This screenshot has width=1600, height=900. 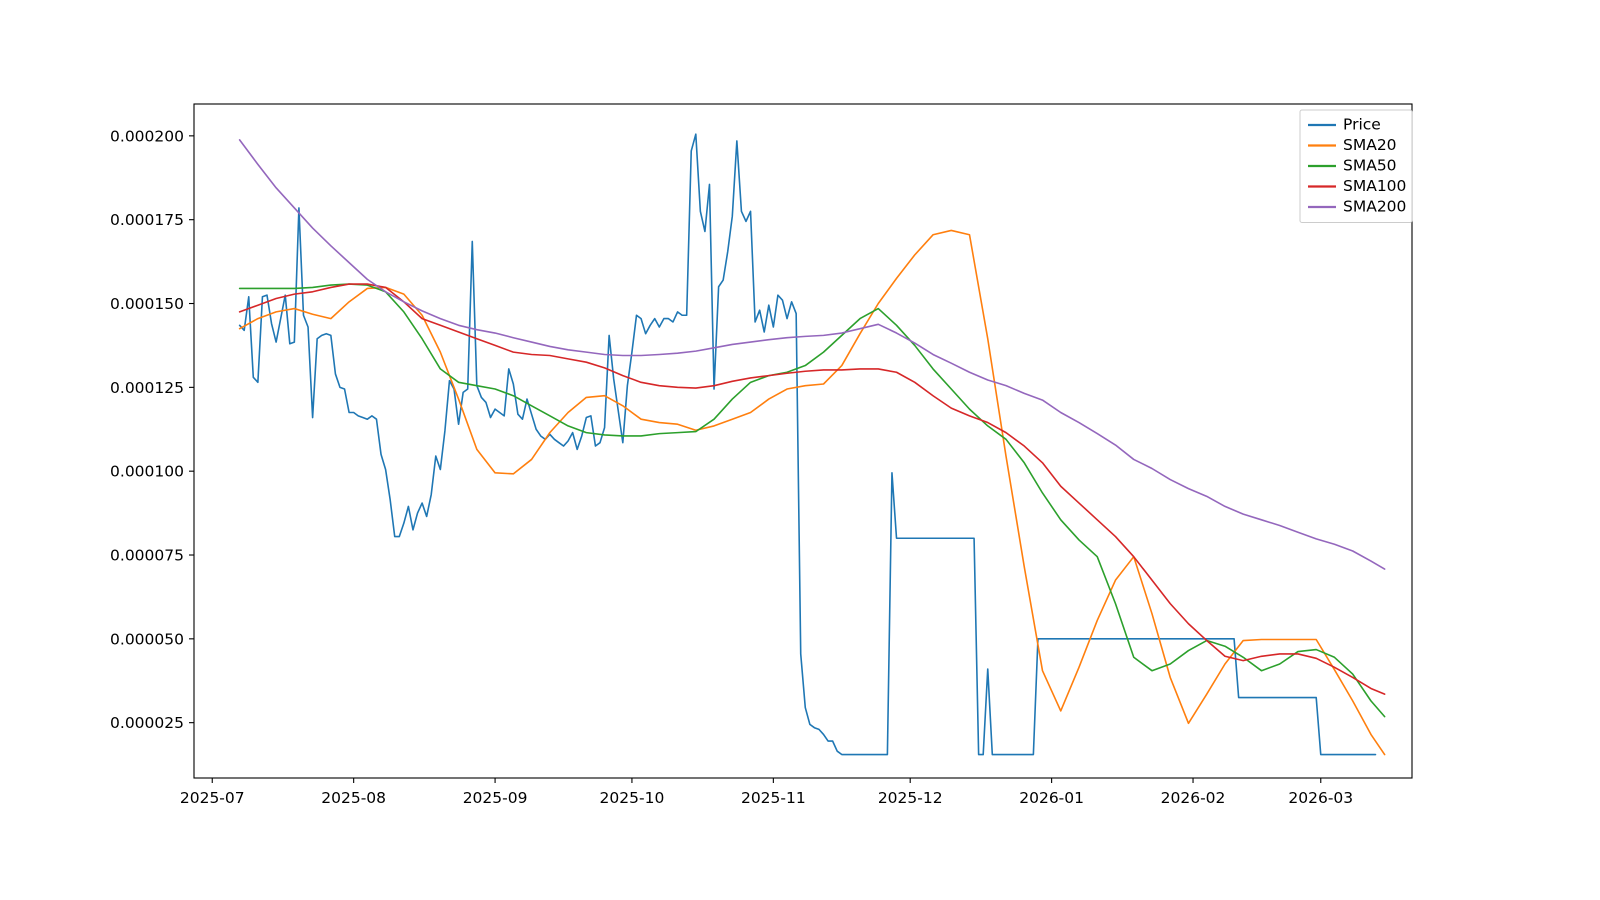 I want to click on legend-label-price: Price, so click(x=1362, y=125).